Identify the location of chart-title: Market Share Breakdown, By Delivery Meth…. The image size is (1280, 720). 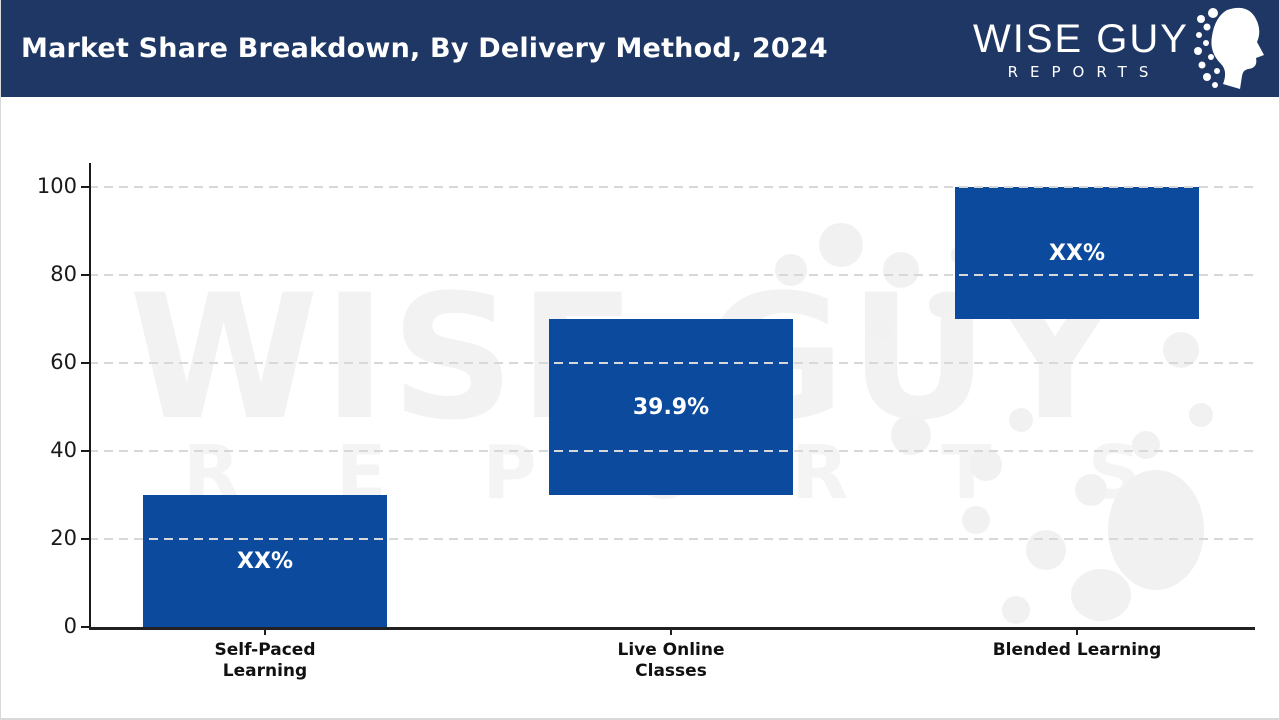
(424, 48).